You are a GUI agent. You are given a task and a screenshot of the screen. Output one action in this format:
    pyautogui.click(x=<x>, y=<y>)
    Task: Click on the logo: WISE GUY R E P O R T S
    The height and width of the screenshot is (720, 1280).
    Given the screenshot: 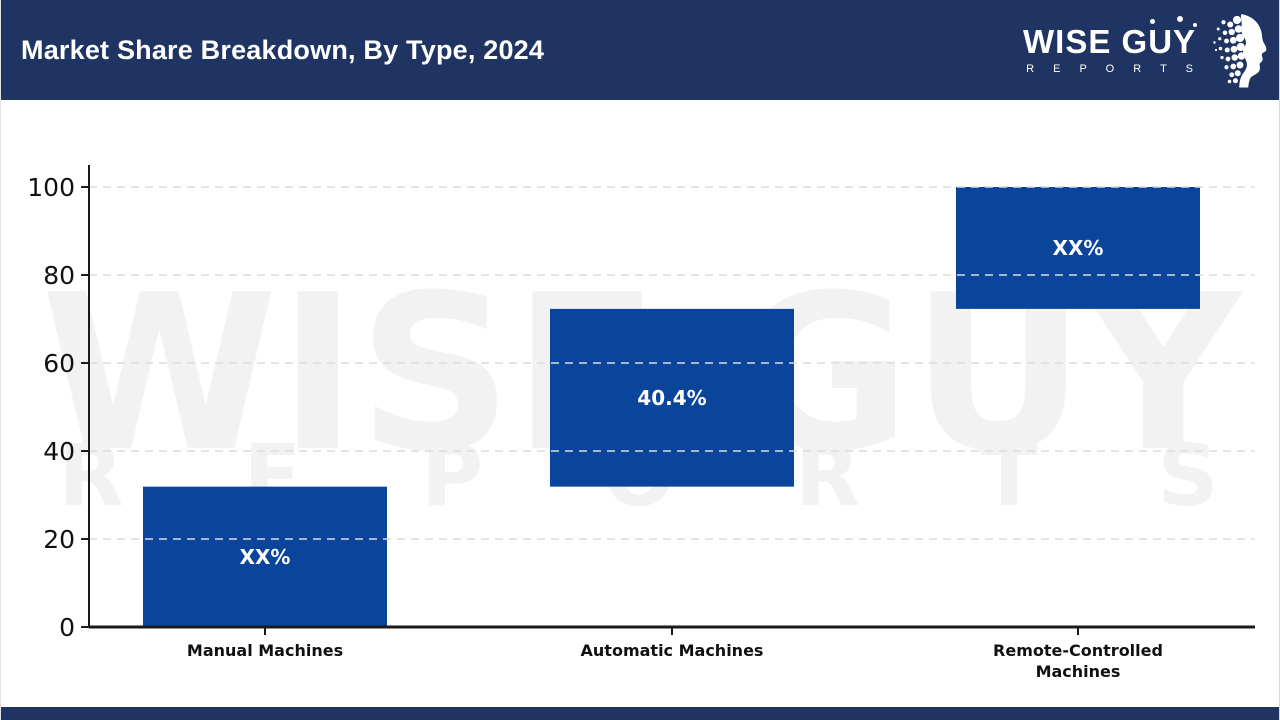 What is the action you would take?
    pyautogui.click(x=1149, y=50)
    